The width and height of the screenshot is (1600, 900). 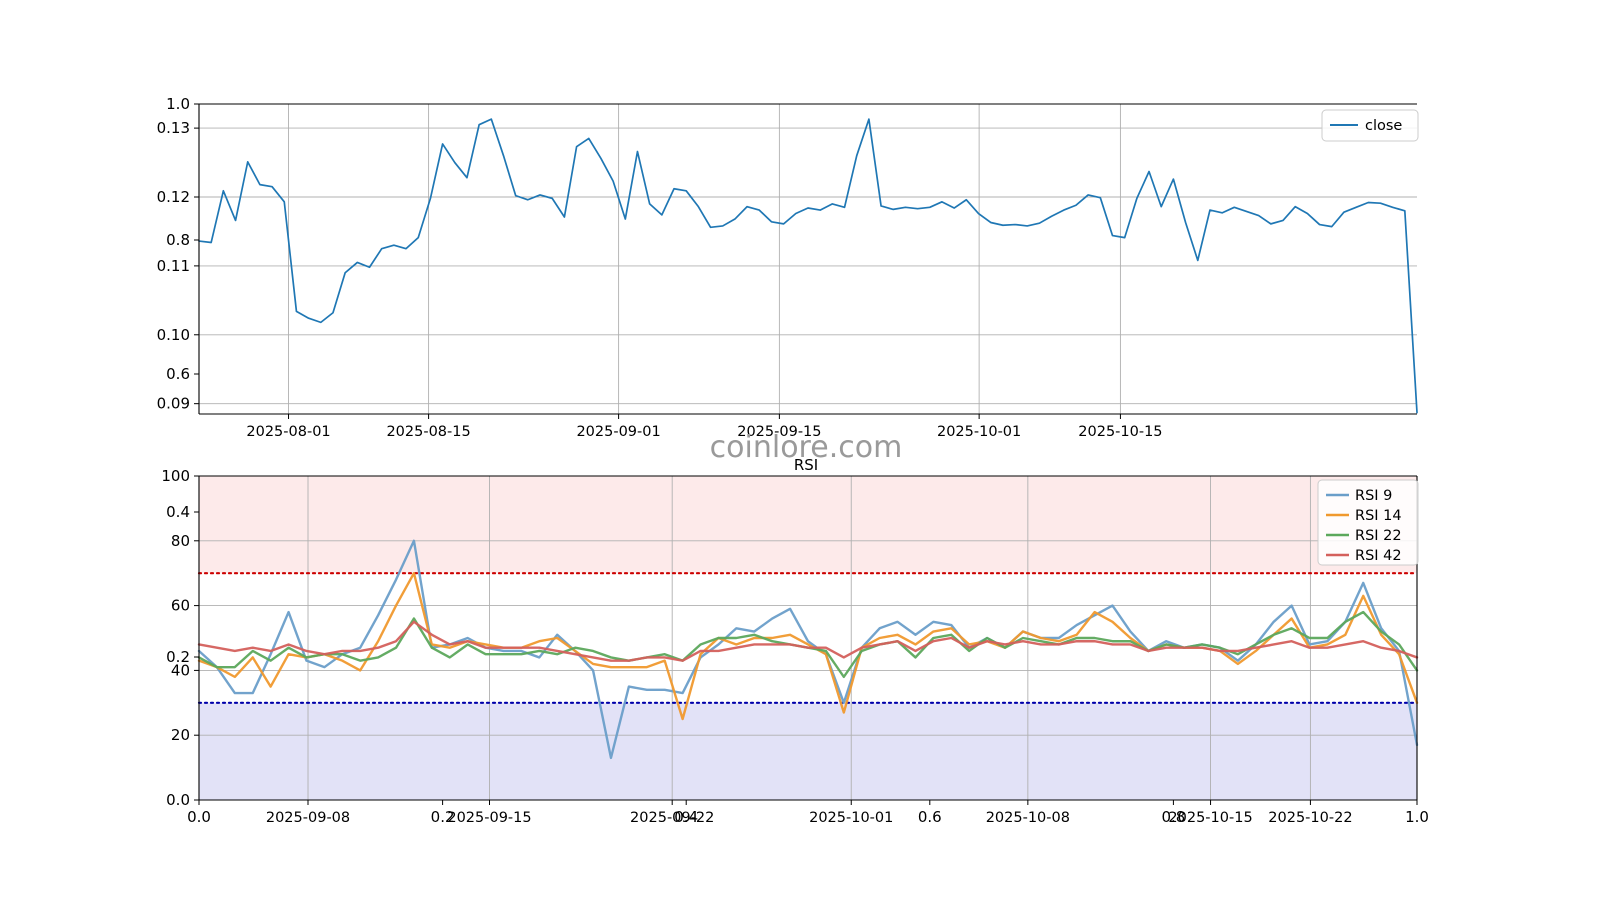 I want to click on rsi-legend-label: RSI 42, so click(x=1378, y=556).